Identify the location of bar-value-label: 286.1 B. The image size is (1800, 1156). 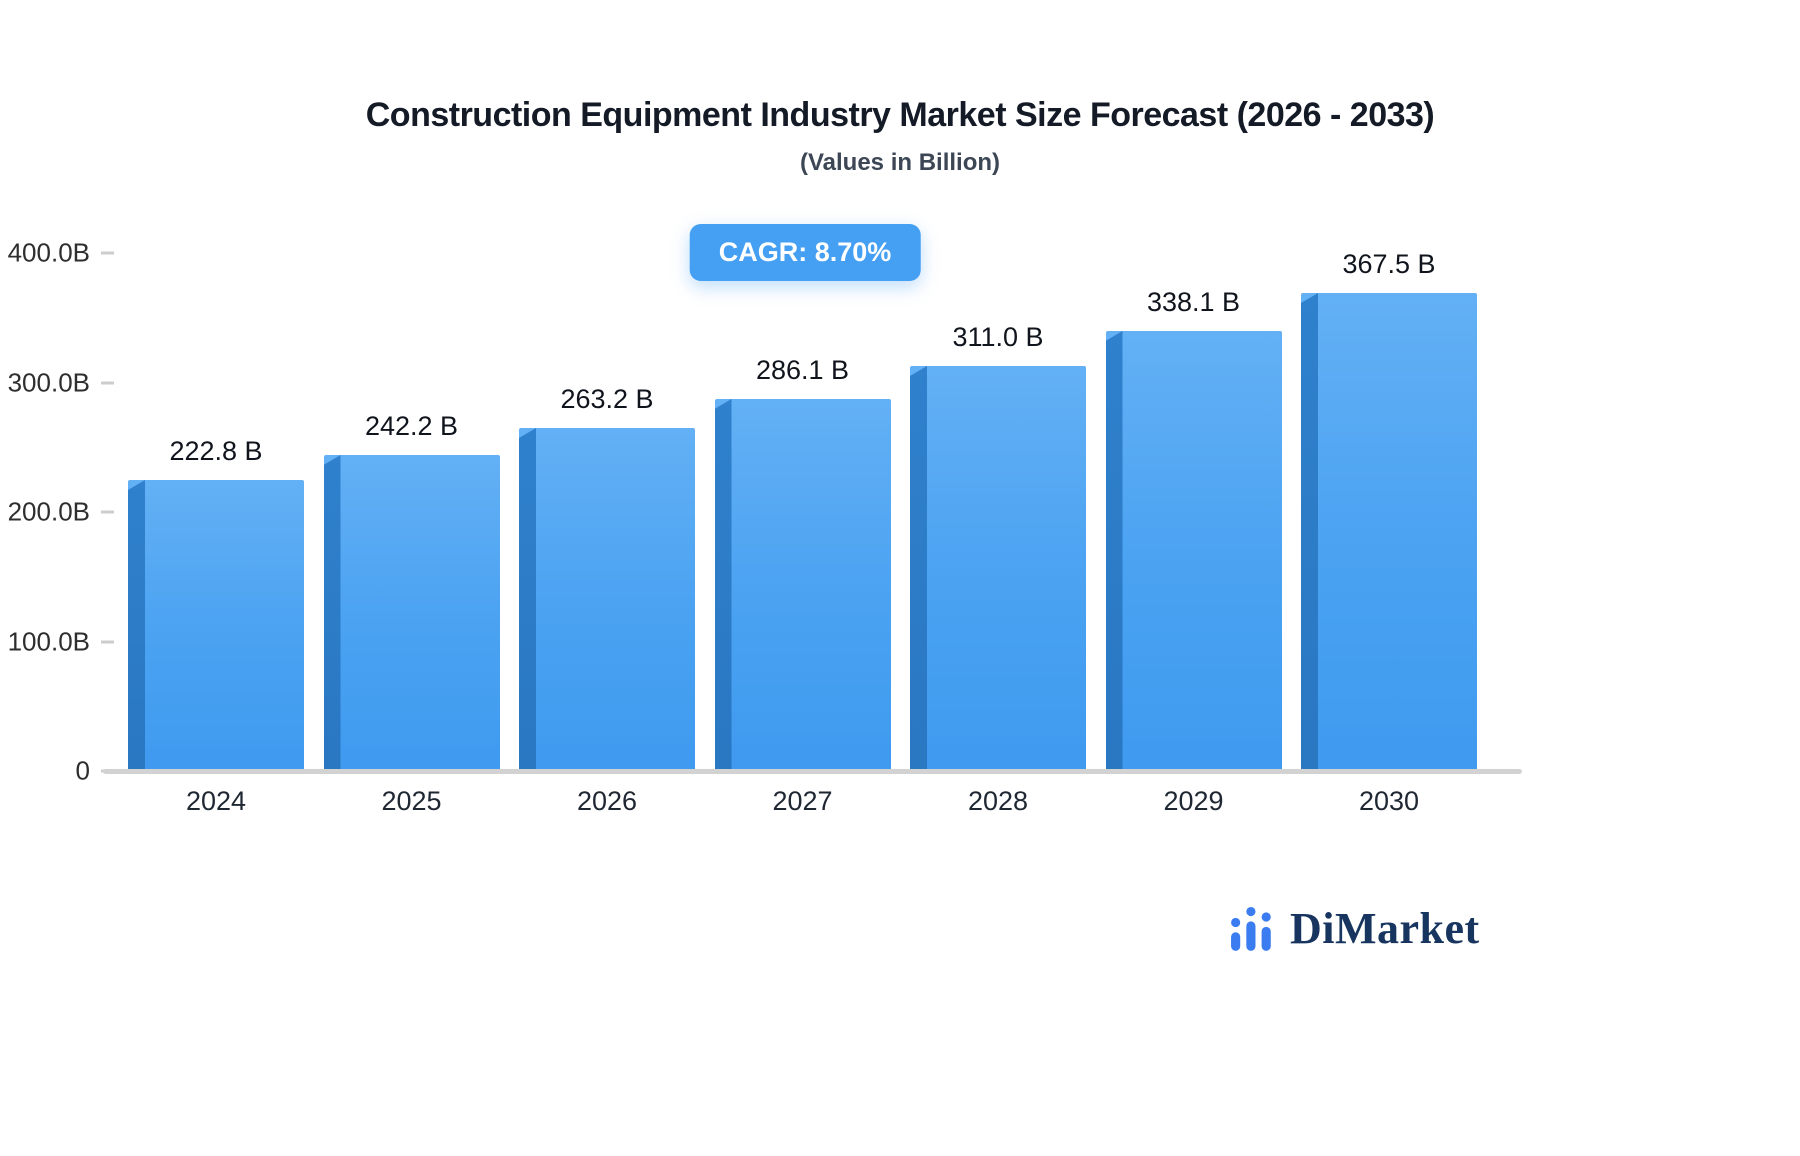
(802, 370).